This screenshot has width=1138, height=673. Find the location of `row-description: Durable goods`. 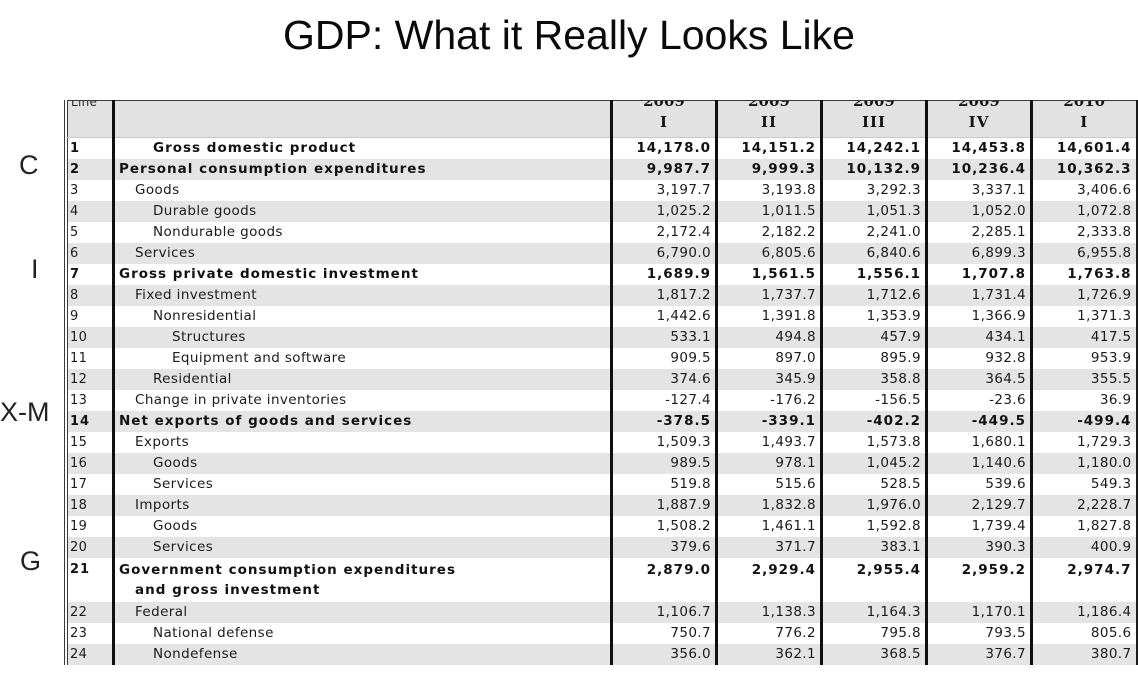

row-description: Durable goods is located at coordinates (363, 211).